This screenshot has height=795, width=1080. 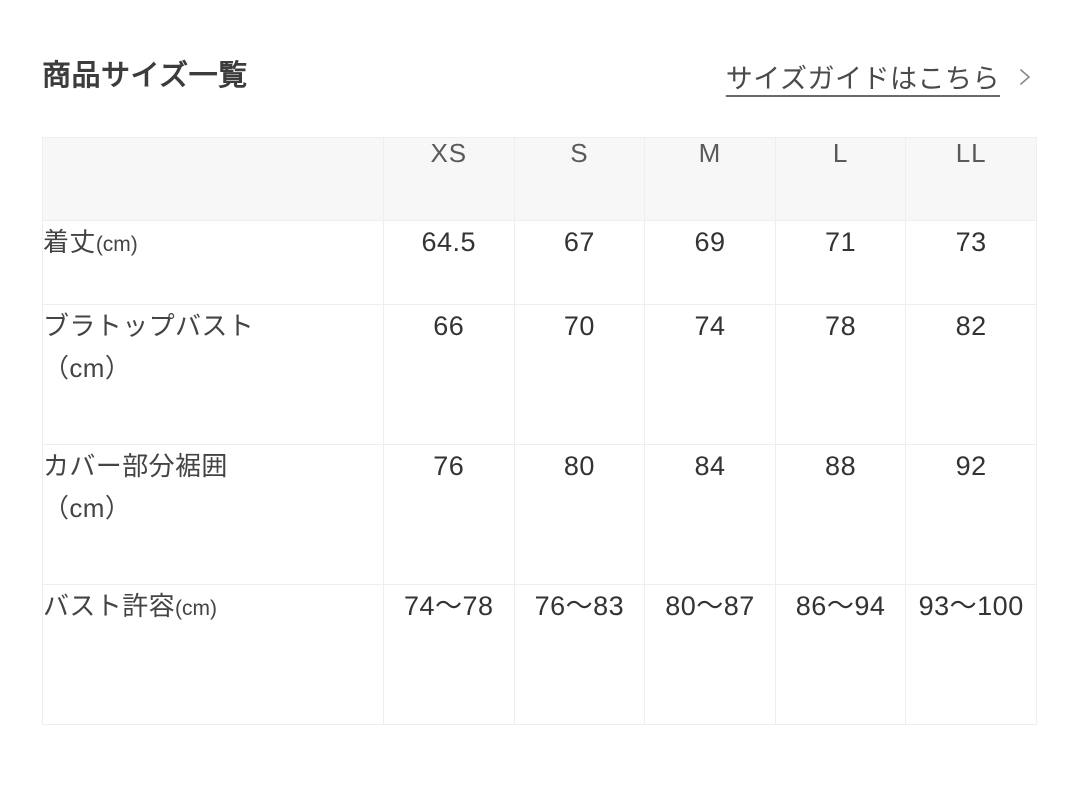 What do you see at coordinates (971, 179) in the screenshot?
I see `column-header-ll: LL` at bounding box center [971, 179].